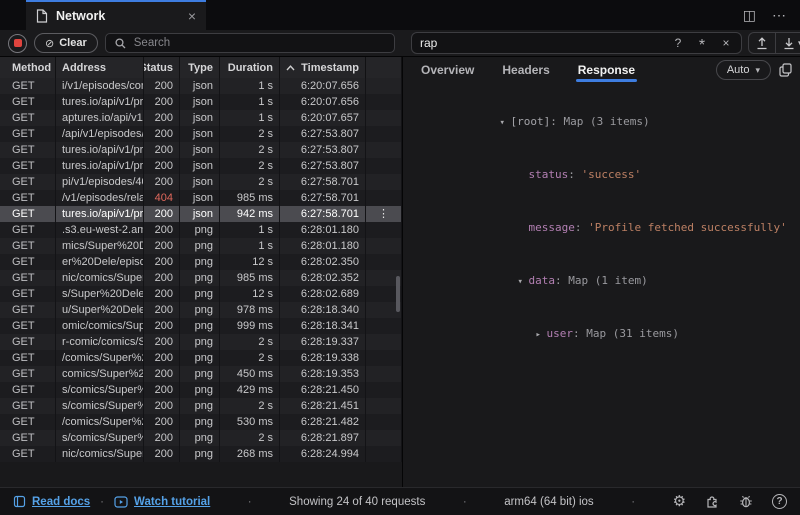  I want to click on filter-box: ? * ×, so click(576, 43).